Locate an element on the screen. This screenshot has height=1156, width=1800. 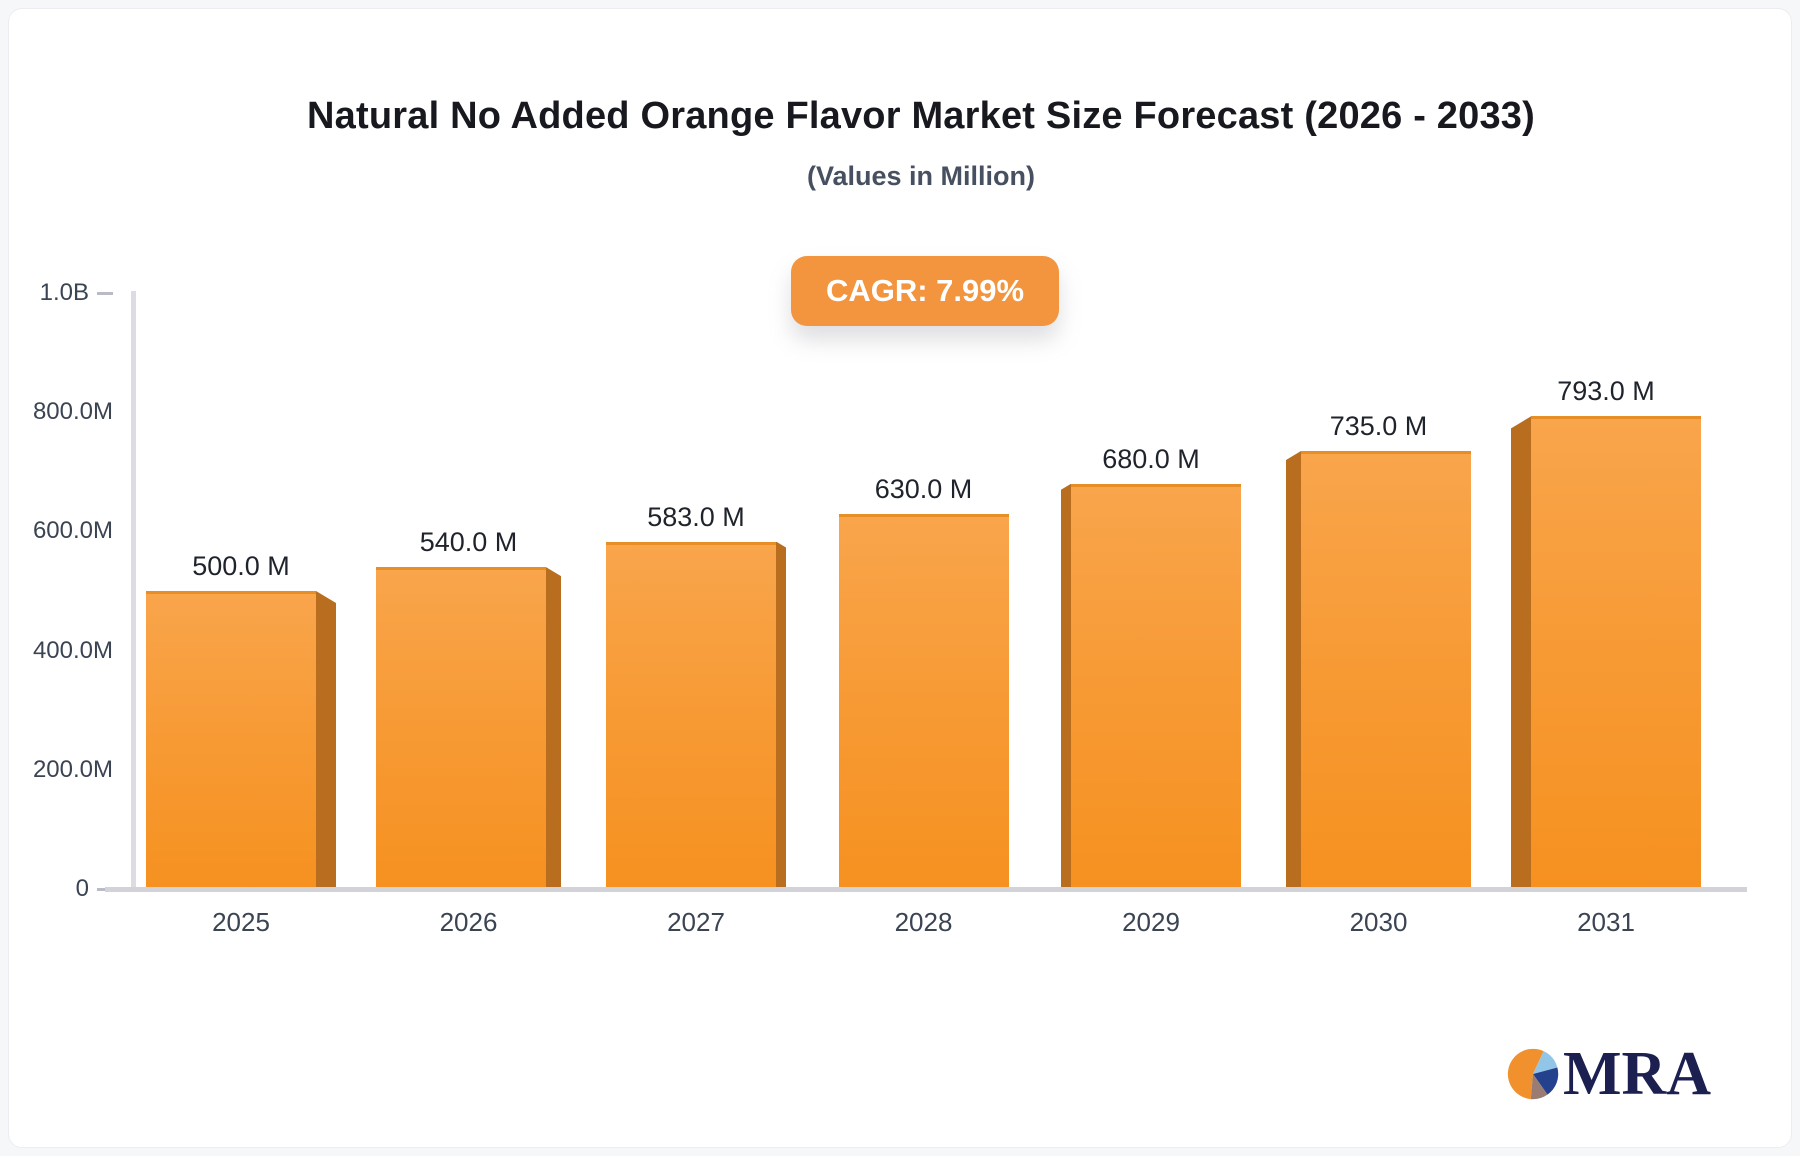
y-axis-label: 400.0M is located at coordinates (72, 650).